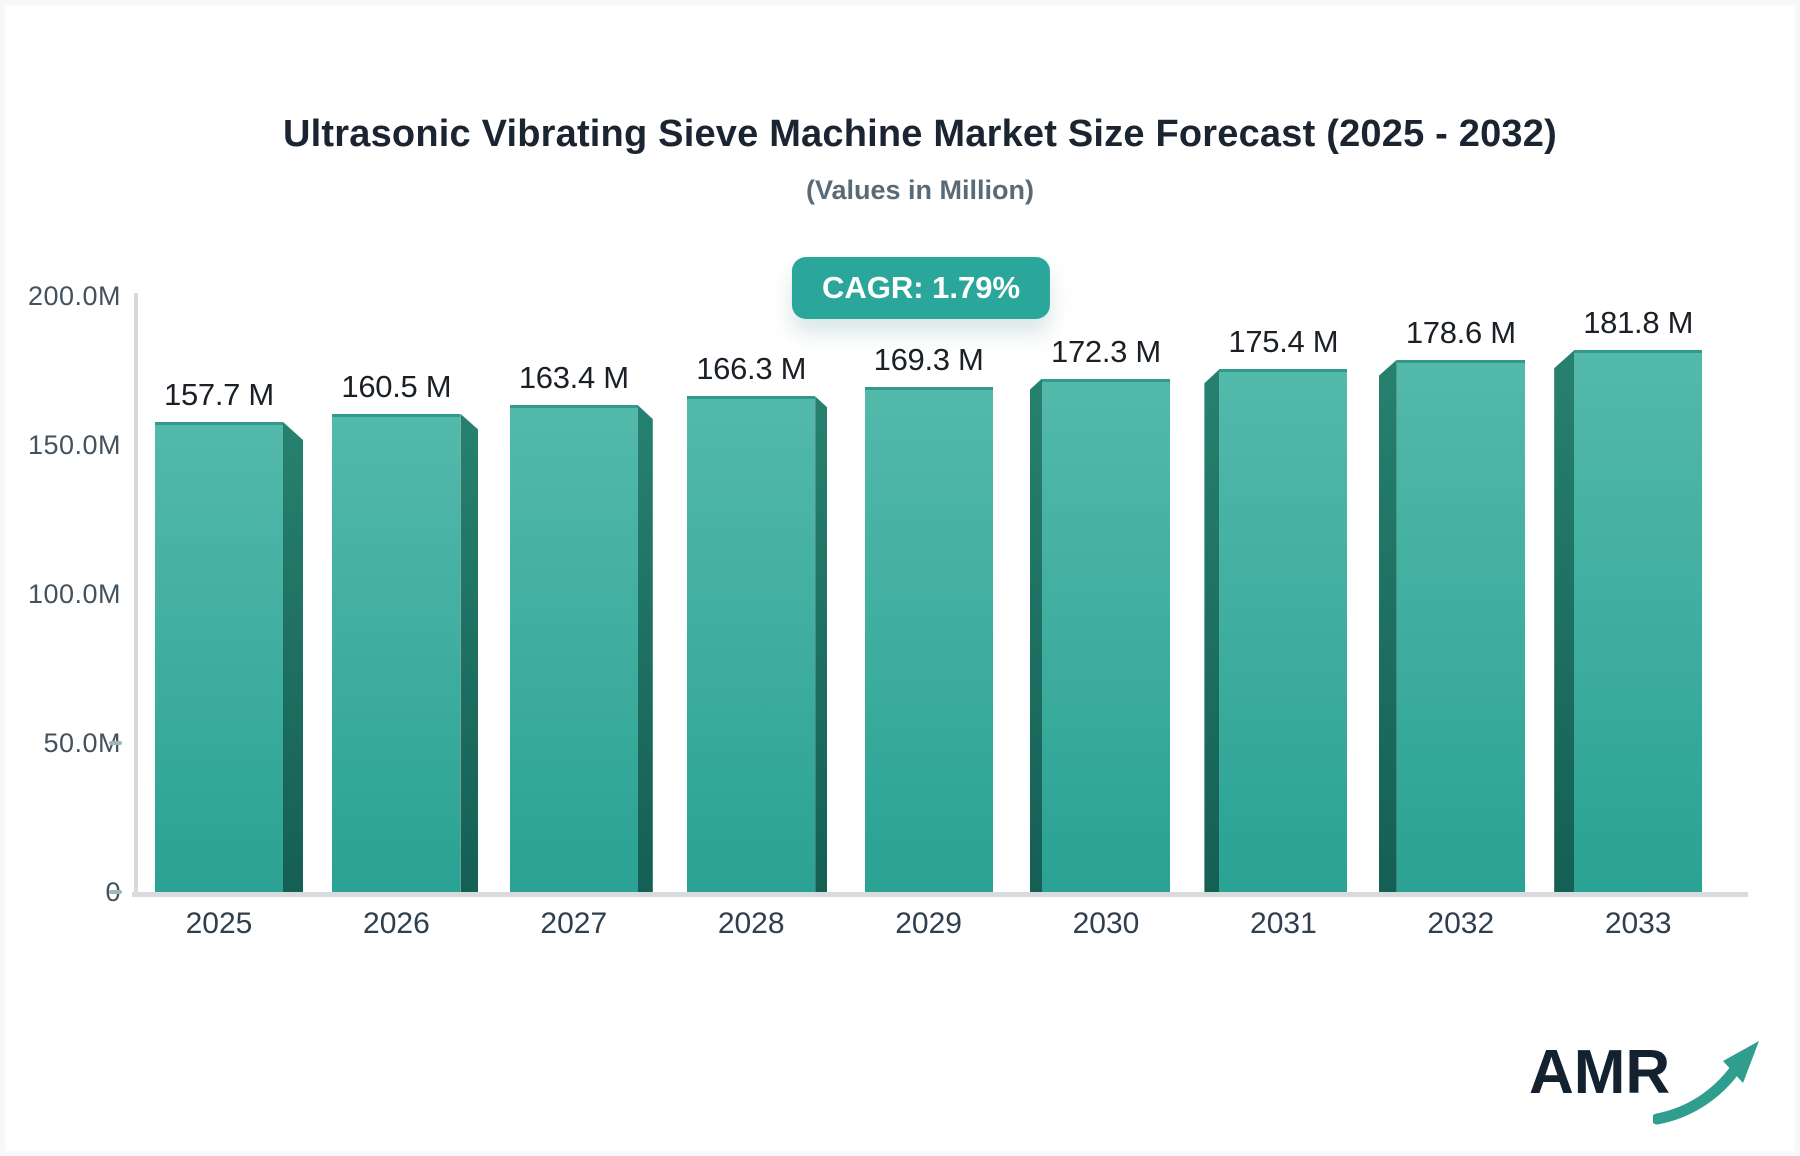  Describe the element at coordinates (1106, 923) in the screenshot. I see `x-axis-label: 2030` at that location.